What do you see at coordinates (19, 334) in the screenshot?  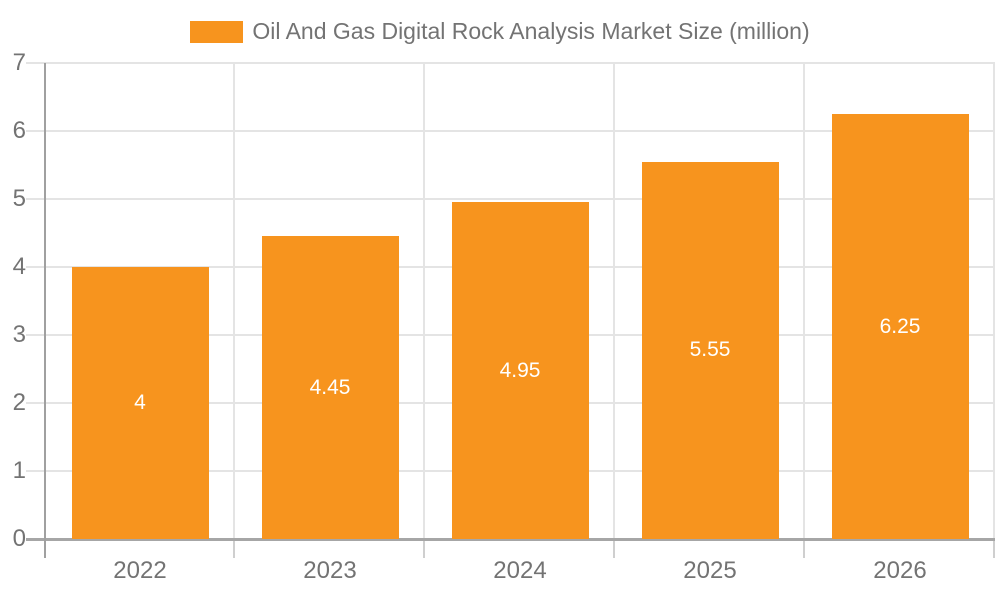 I see `y-axis-tick-label: 3` at bounding box center [19, 334].